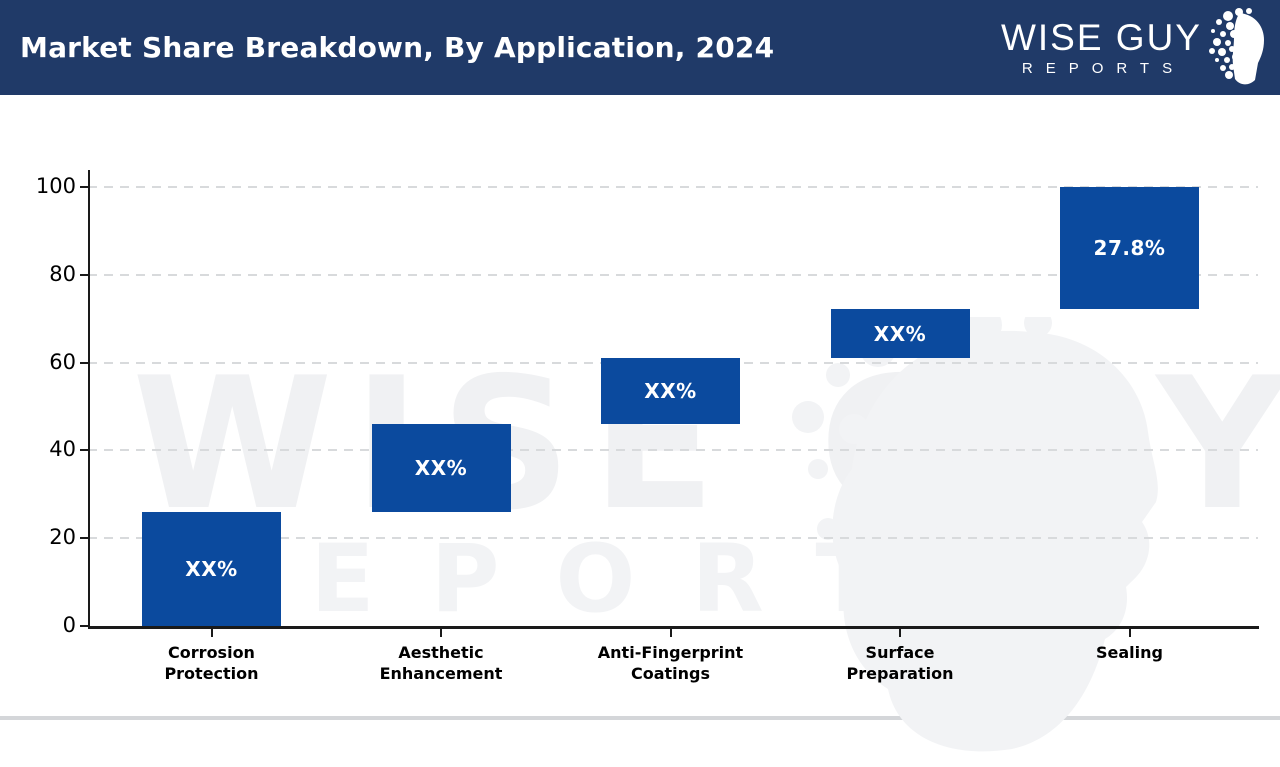 This screenshot has height=767, width=1280. What do you see at coordinates (211, 663) in the screenshot?
I see `x-tick-label: Corrosion Protection` at bounding box center [211, 663].